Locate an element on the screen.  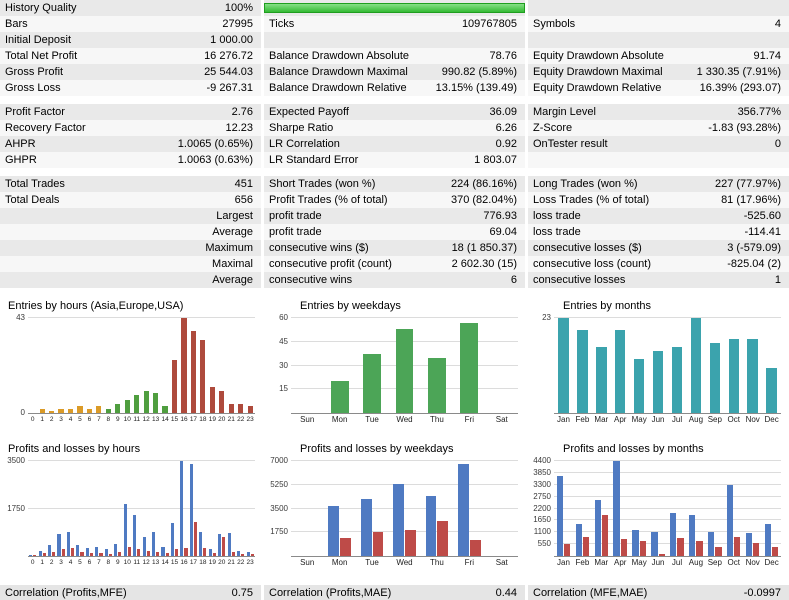
correlation-value: -0.0997 is located at coordinates (762, 593).